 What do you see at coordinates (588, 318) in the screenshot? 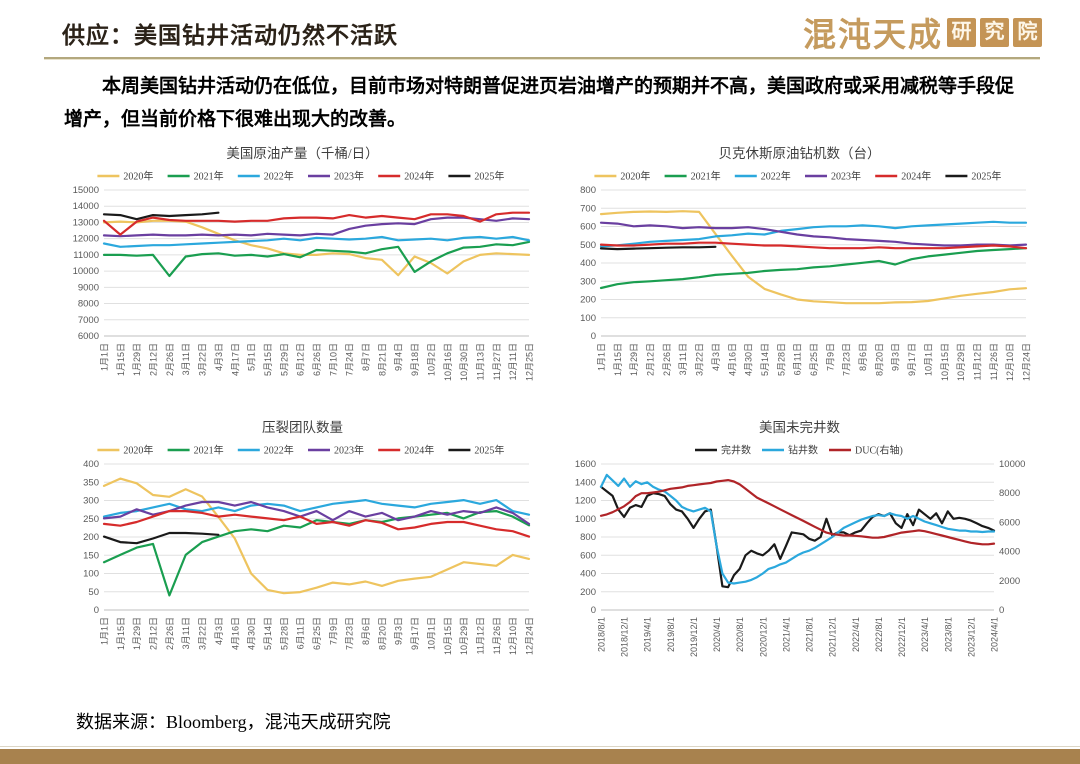
I see `svg-text: 100` at bounding box center [588, 318].